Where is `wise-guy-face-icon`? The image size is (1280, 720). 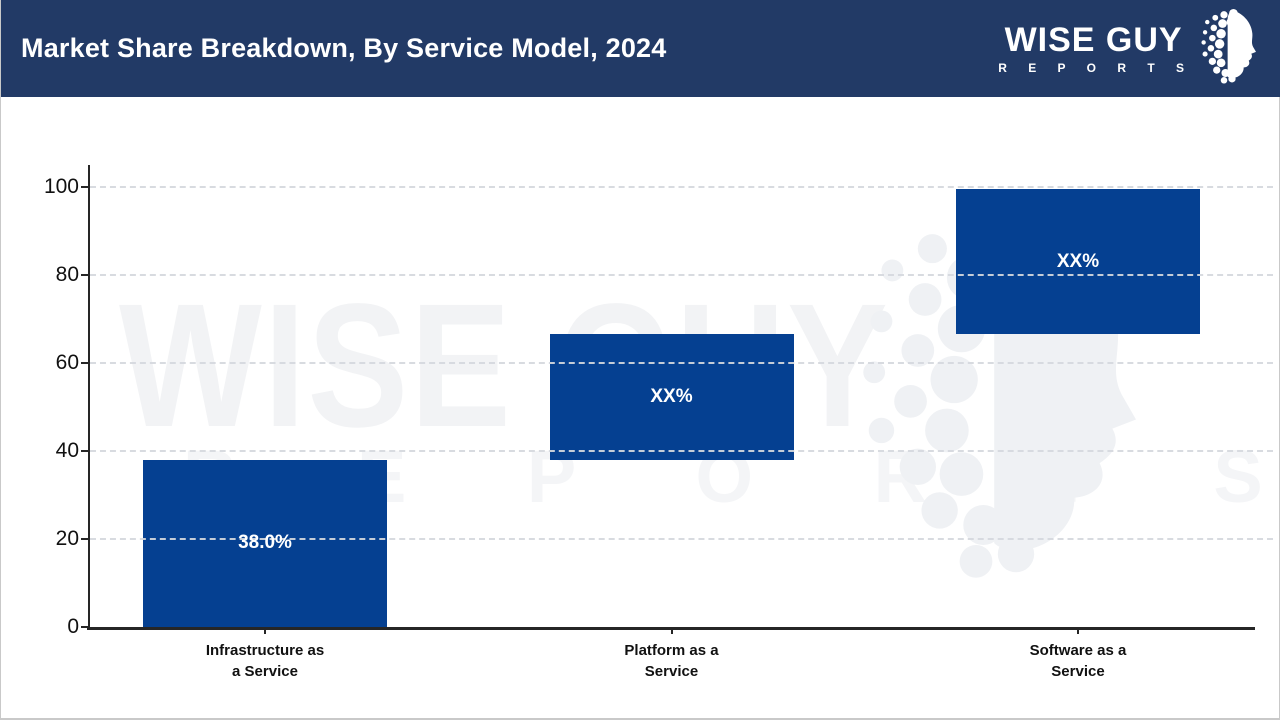 wise-guy-face-icon is located at coordinates (1228, 46).